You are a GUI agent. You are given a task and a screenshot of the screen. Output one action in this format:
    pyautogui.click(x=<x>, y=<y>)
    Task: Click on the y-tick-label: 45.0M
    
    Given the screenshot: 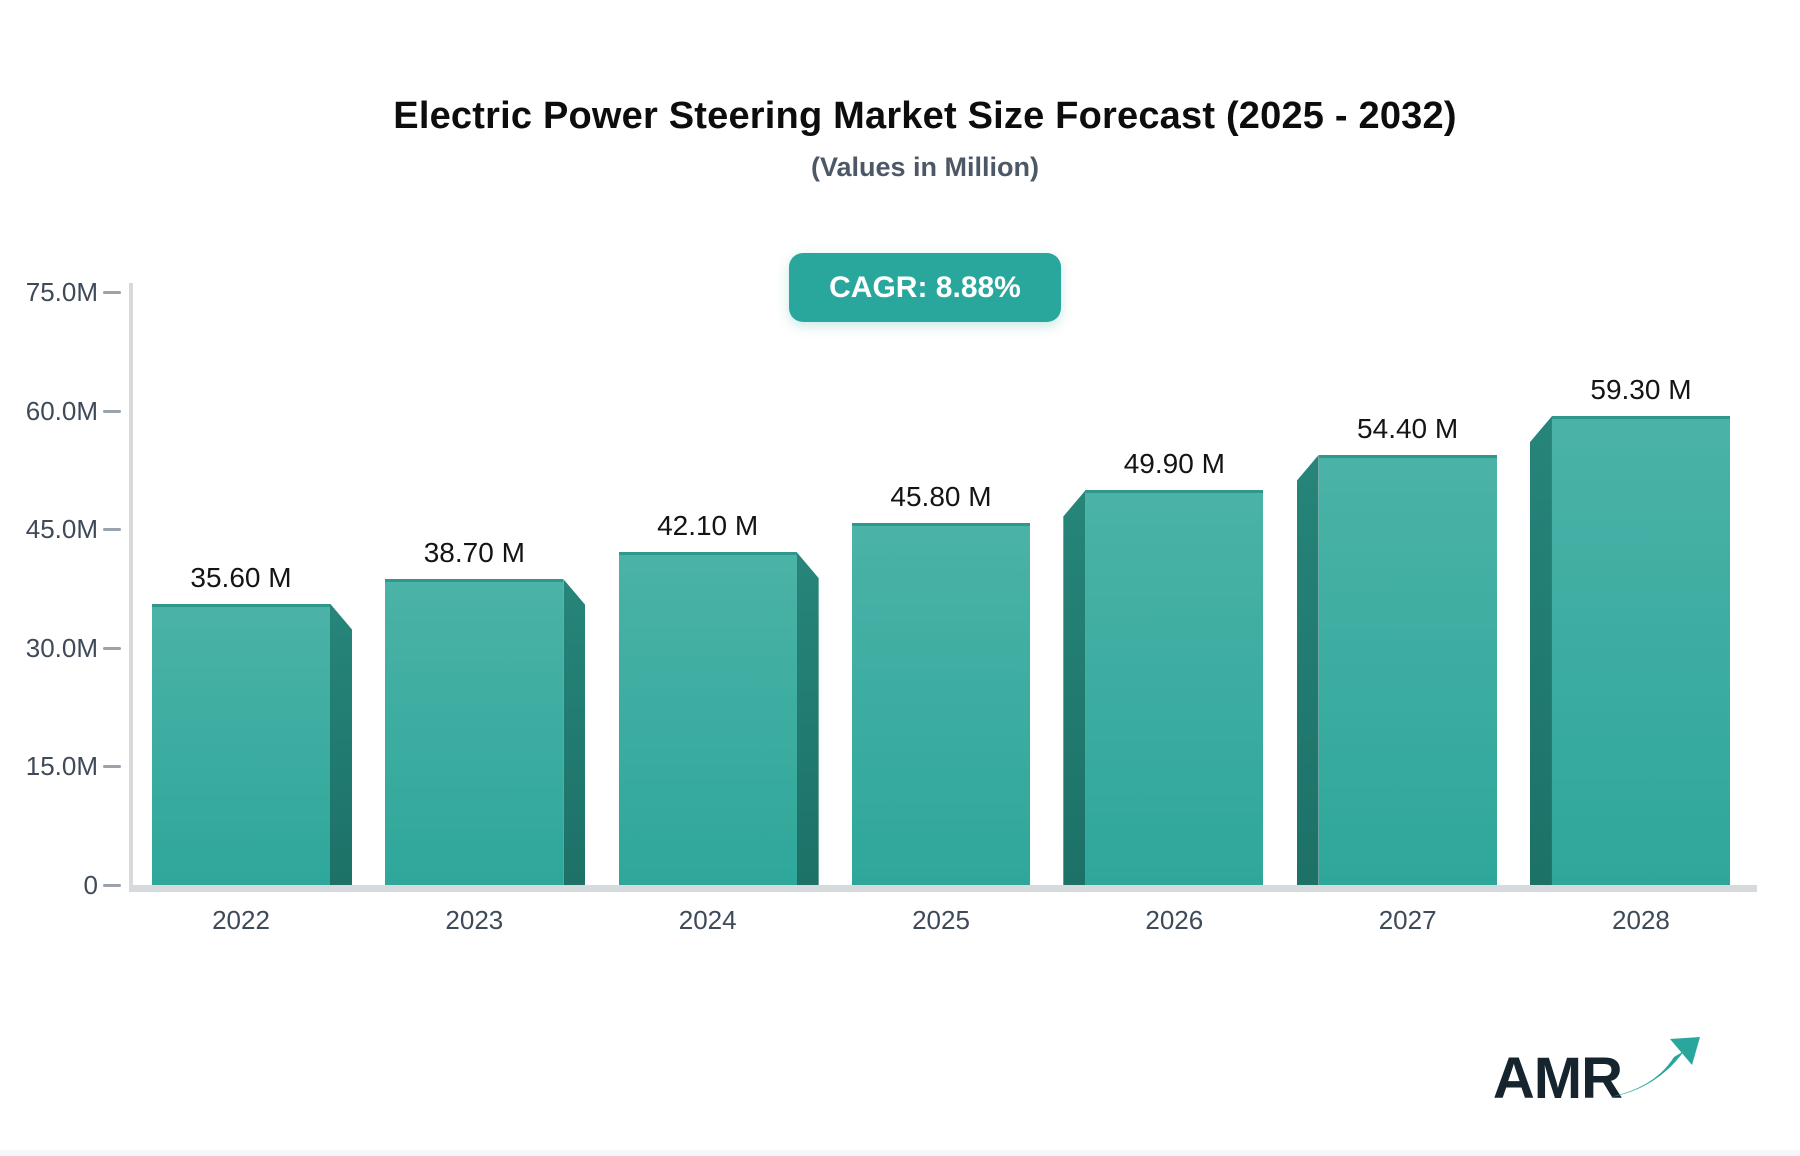 What is the action you would take?
    pyautogui.click(x=61, y=529)
    